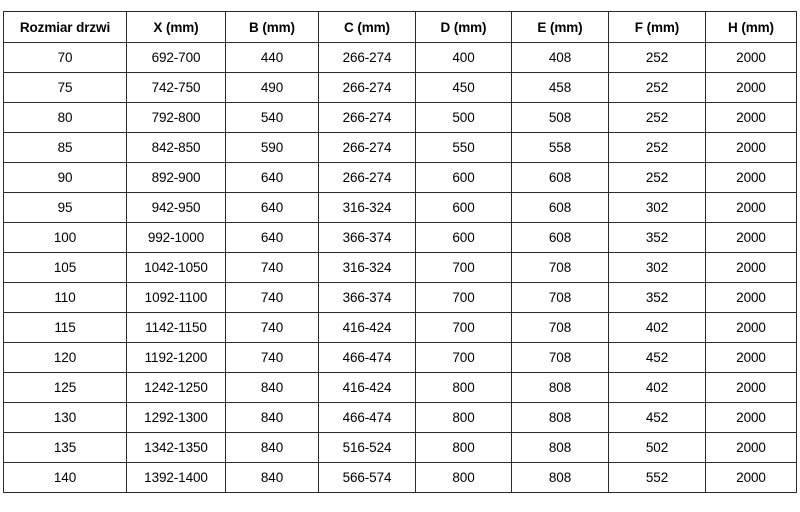 This screenshot has width=800, height=512. What do you see at coordinates (65, 57) in the screenshot?
I see `cell-size: 70` at bounding box center [65, 57].